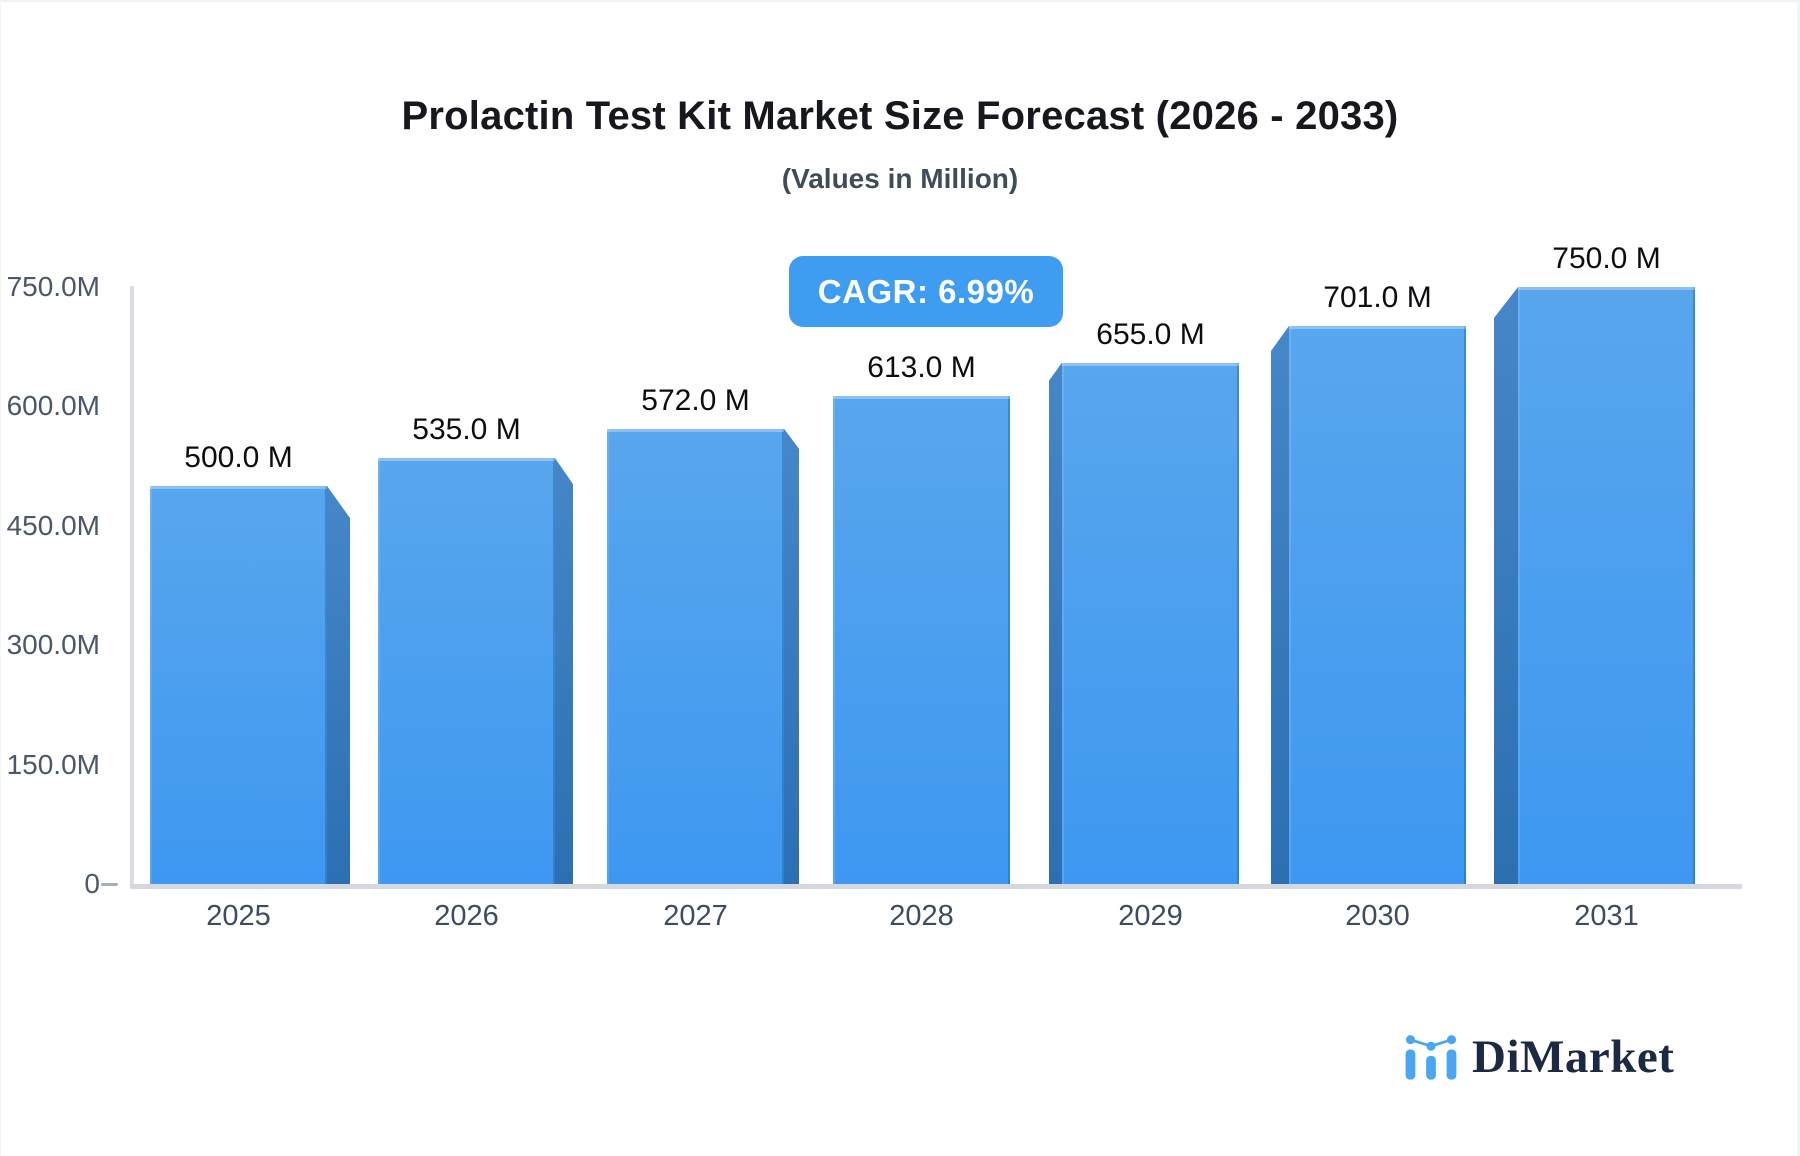 This screenshot has height=1156, width=1800. What do you see at coordinates (695, 916) in the screenshot?
I see `x-axis-label: 2027` at bounding box center [695, 916].